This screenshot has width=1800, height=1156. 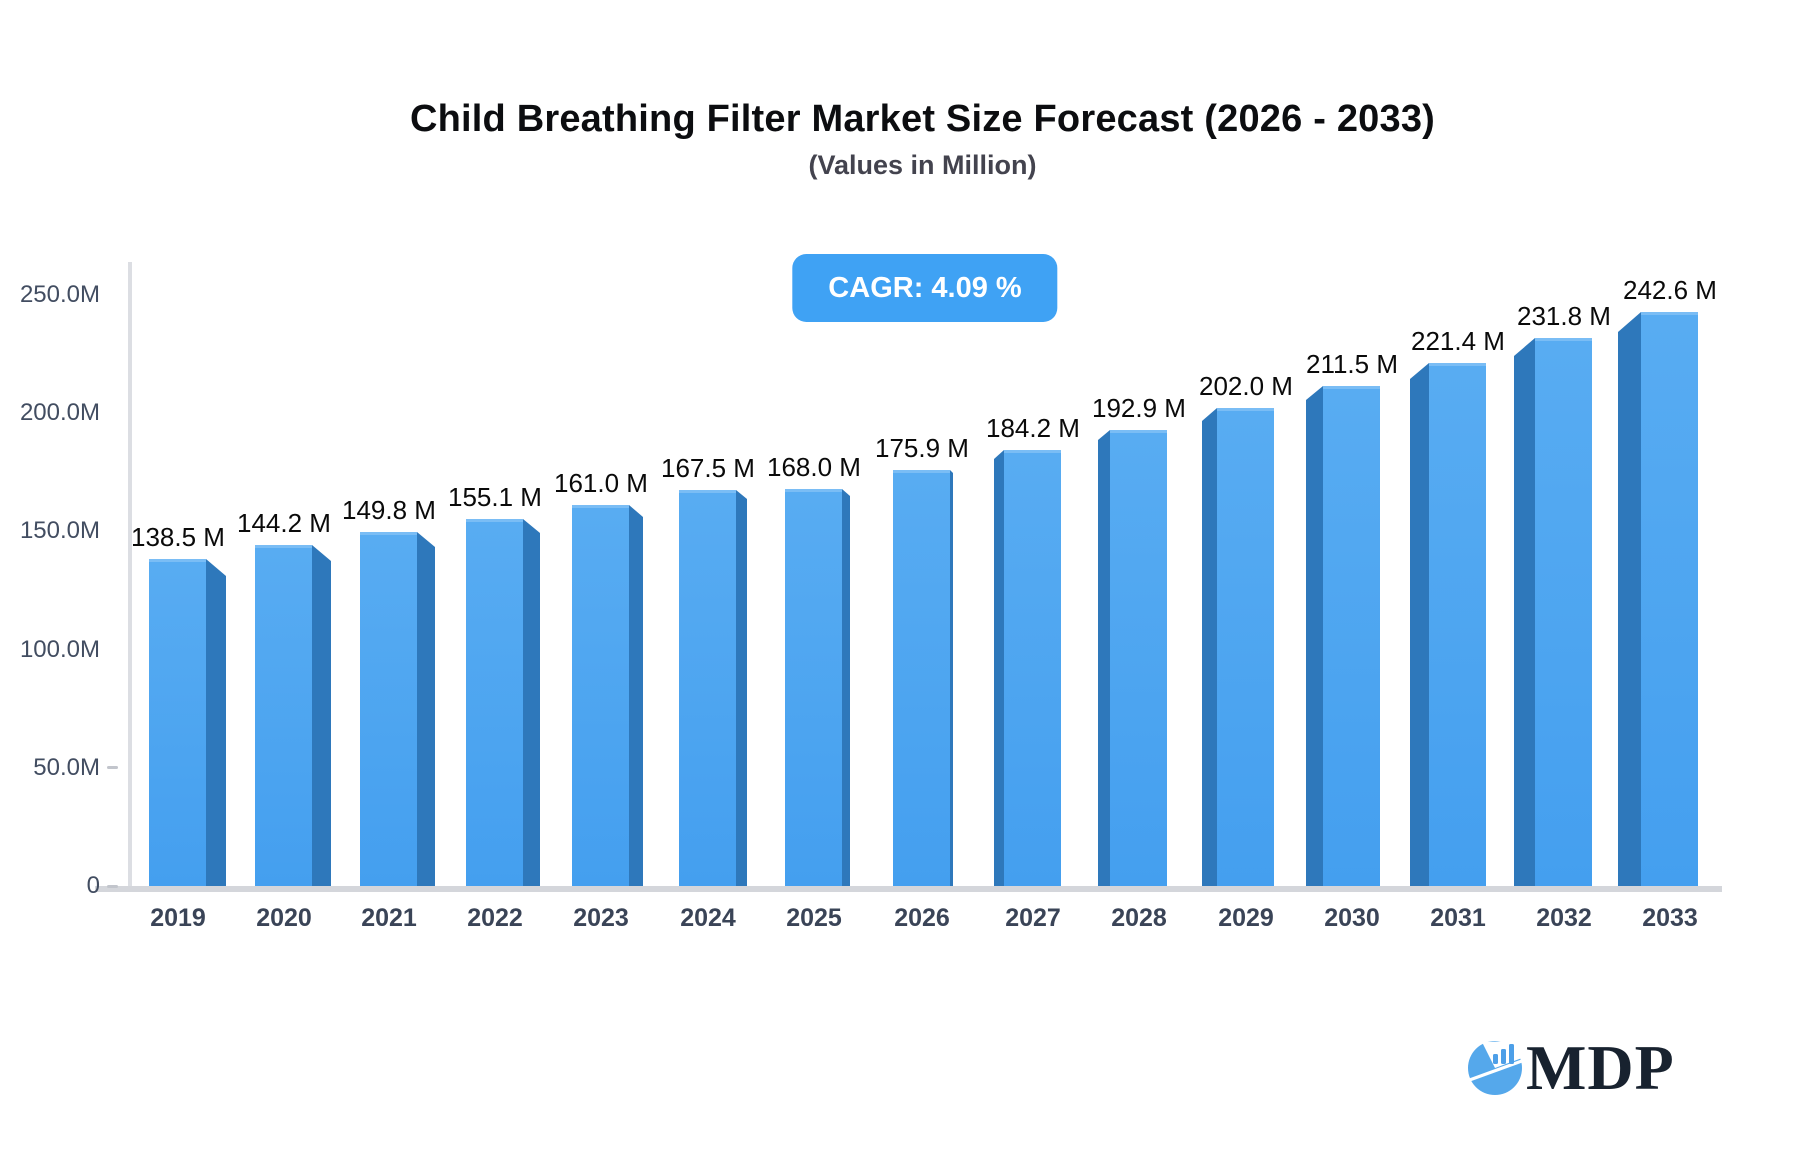 What do you see at coordinates (93, 885) in the screenshot?
I see `y-axis-tick-label: 0` at bounding box center [93, 885].